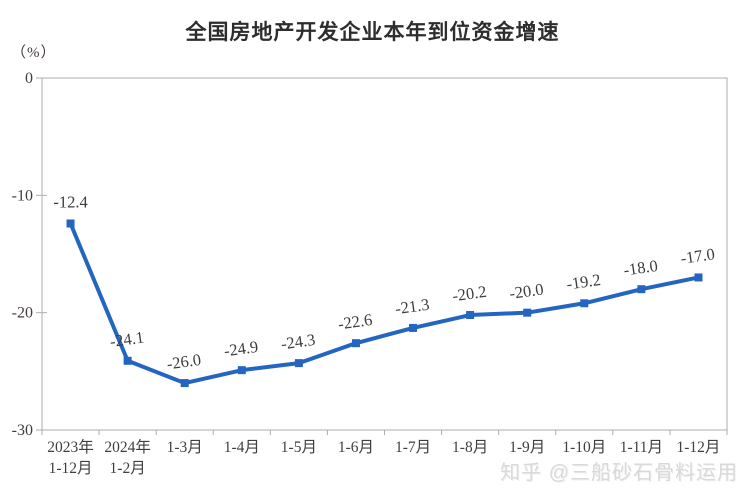 Image resolution: width=745 pixels, height=500 pixels. Describe the element at coordinates (29, 78) in the screenshot. I see `y-axis-tick-label: 0` at that location.